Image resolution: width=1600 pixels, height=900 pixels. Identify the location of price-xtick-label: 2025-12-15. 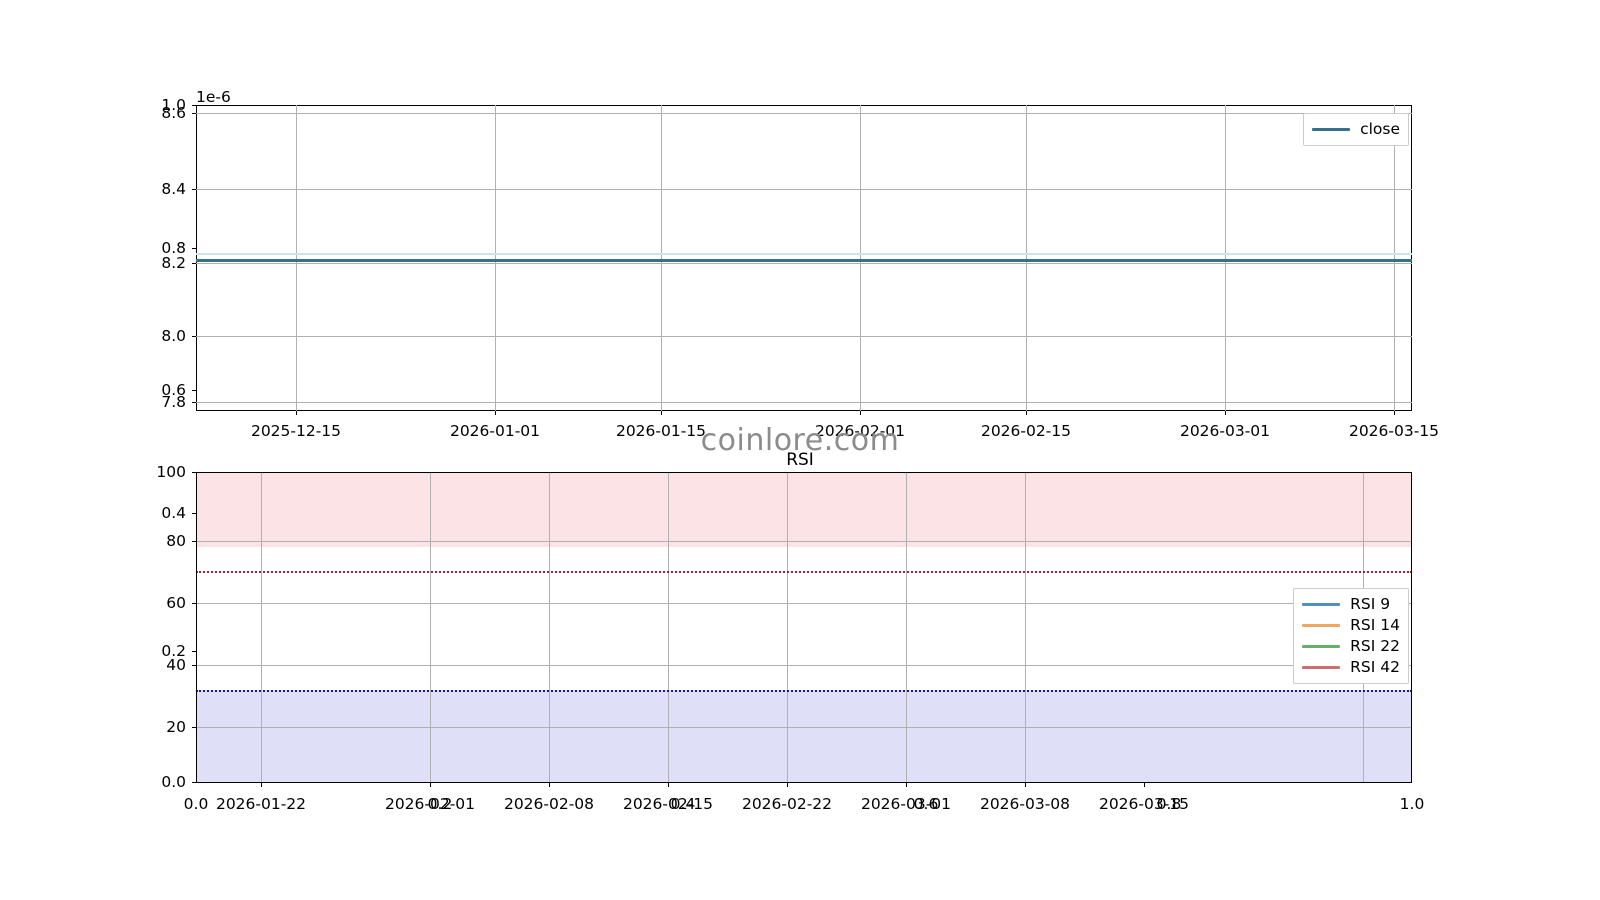
(296, 431).